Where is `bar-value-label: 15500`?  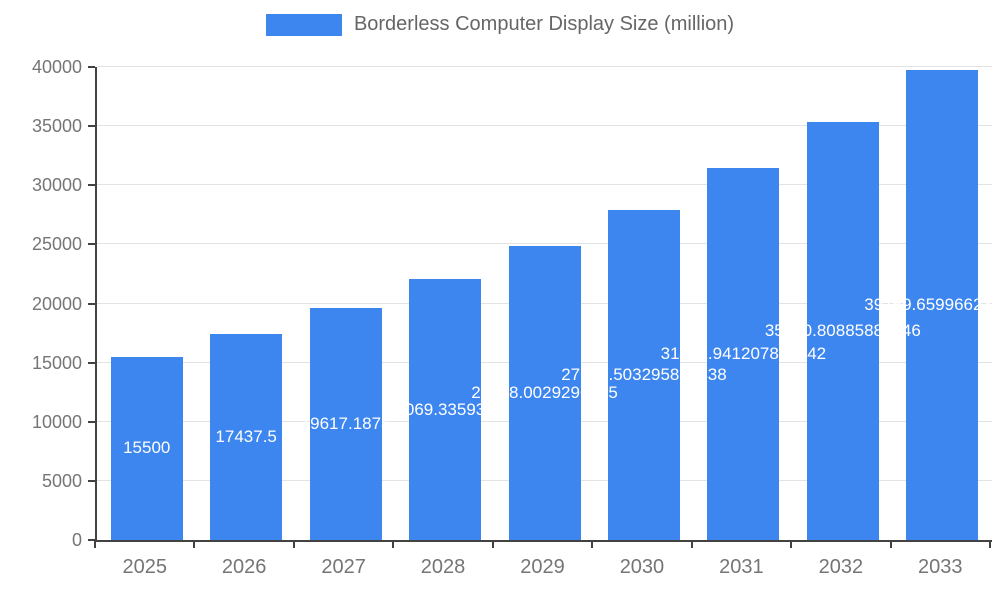
bar-value-label: 15500 is located at coordinates (147, 448).